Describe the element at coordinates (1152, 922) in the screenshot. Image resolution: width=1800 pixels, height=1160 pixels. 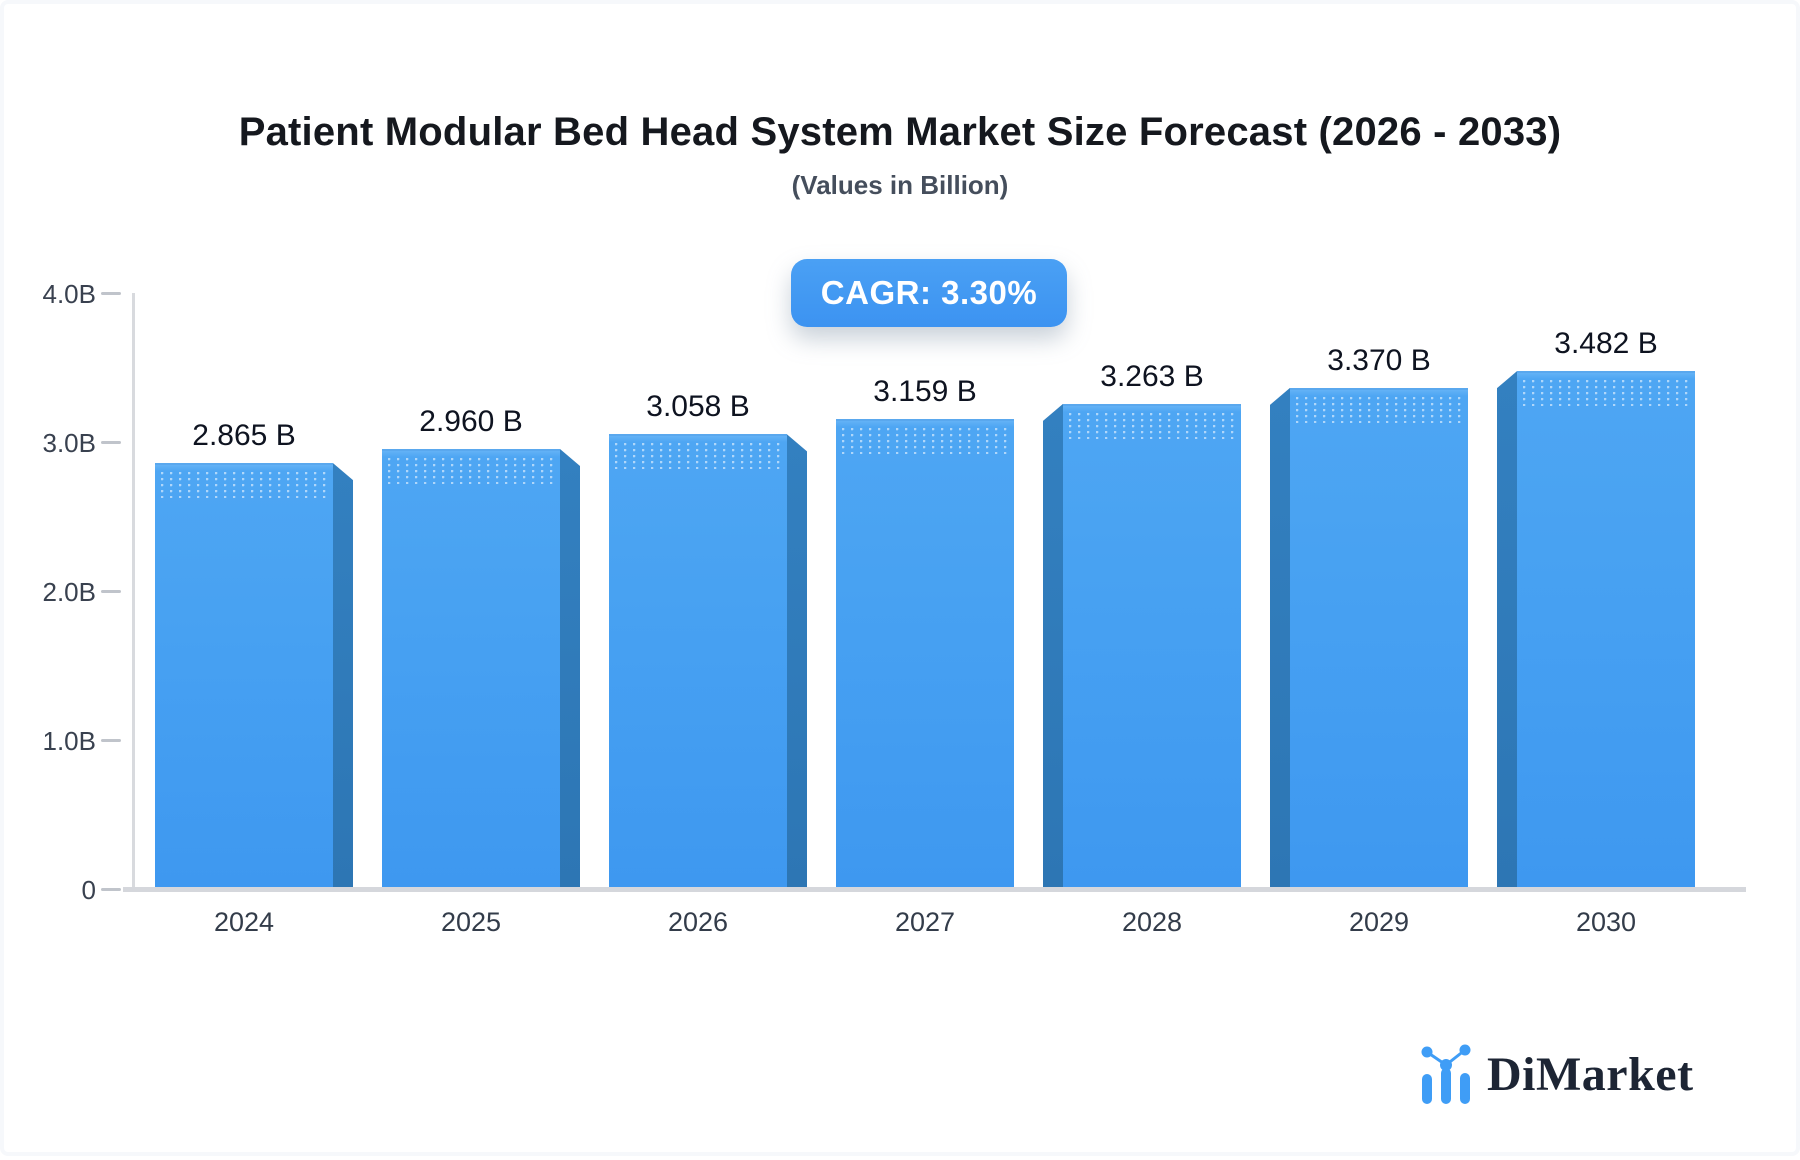
I see `x-tick-label: 2028` at that location.